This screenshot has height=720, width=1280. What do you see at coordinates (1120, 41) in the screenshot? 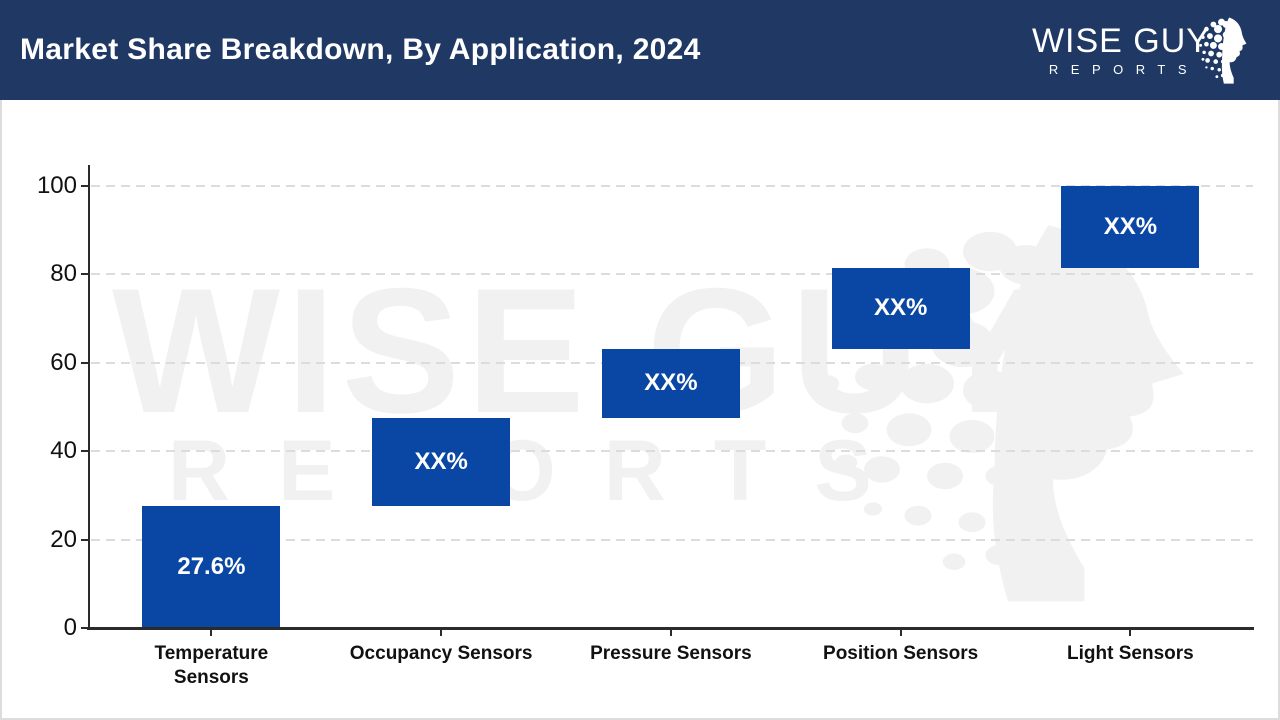
I see `logo-wordmark: WISE GUY` at bounding box center [1120, 41].